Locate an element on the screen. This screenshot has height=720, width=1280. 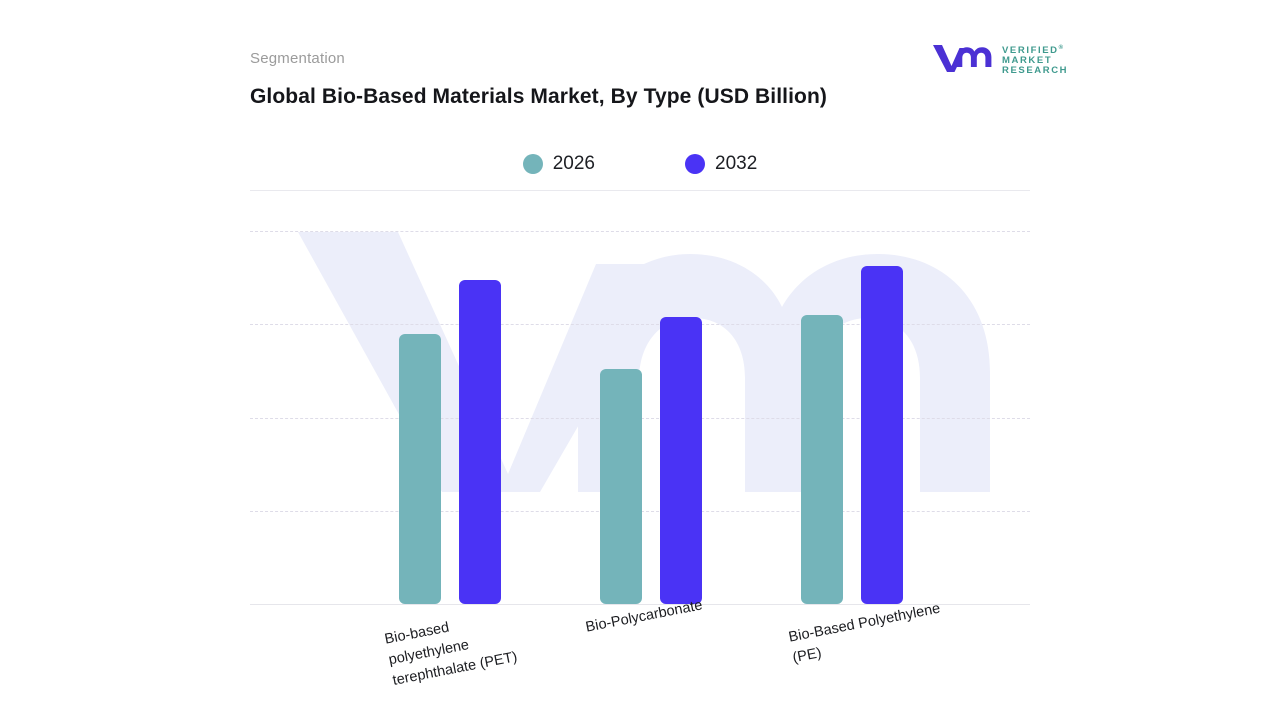
logo-line-market: MARKET is located at coordinates (1027, 60).